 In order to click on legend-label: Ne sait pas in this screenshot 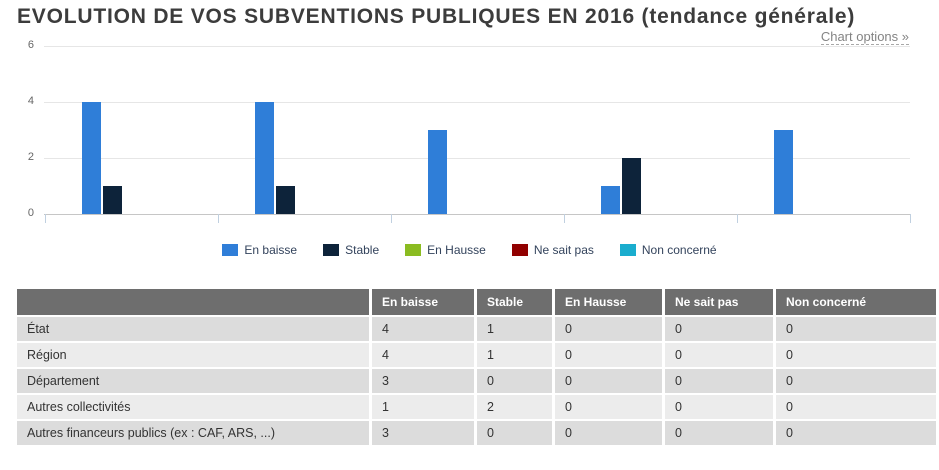, I will do `click(563, 250)`.